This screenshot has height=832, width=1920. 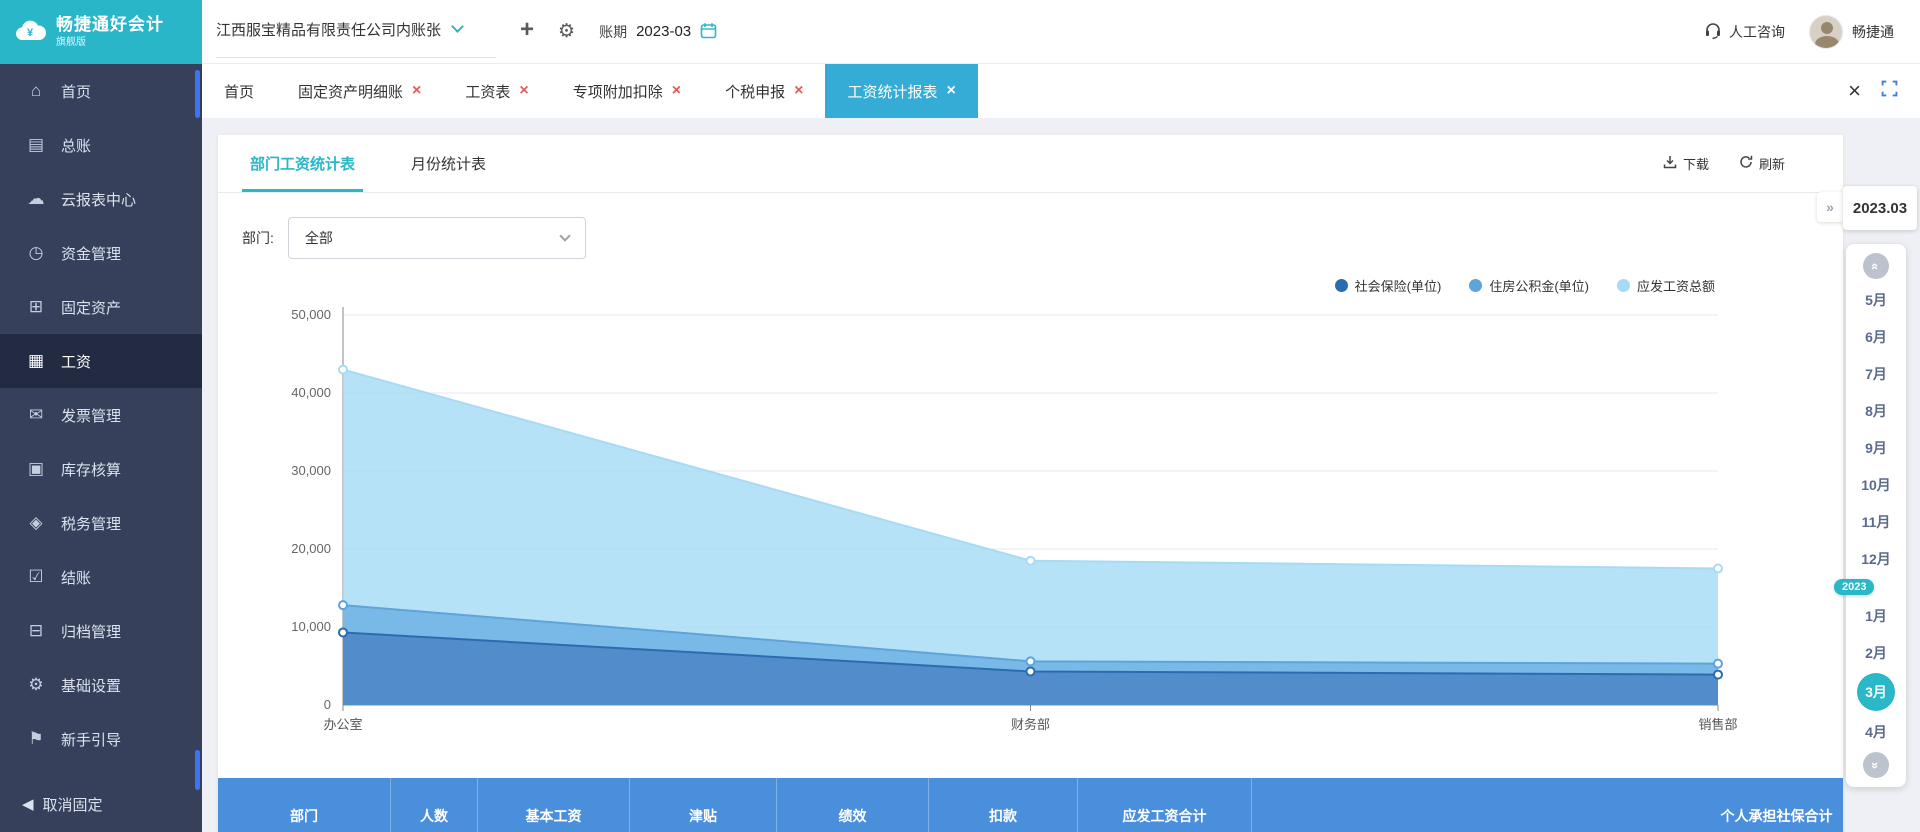 What do you see at coordinates (356, 35) in the screenshot?
I see `company-selector: 江西服宝精品有限责任公司内账张` at bounding box center [356, 35].